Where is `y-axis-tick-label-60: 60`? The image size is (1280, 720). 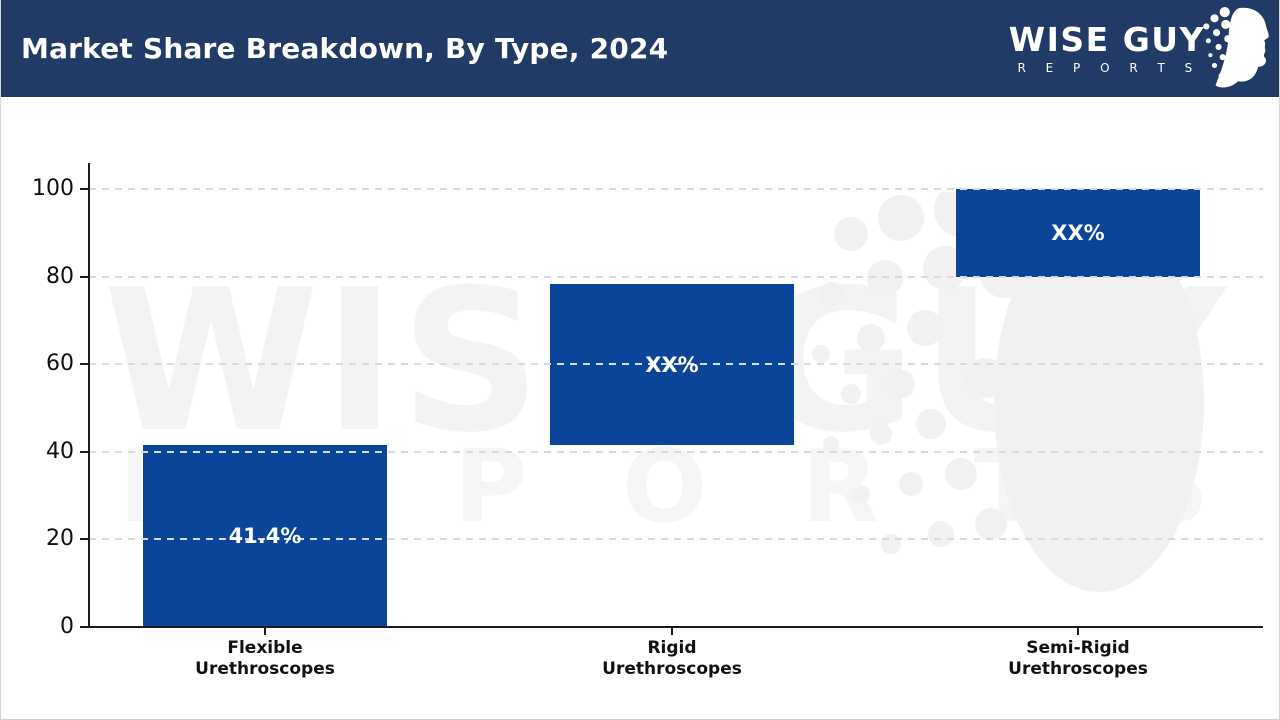 y-axis-tick-label-60: 60 is located at coordinates (60, 363).